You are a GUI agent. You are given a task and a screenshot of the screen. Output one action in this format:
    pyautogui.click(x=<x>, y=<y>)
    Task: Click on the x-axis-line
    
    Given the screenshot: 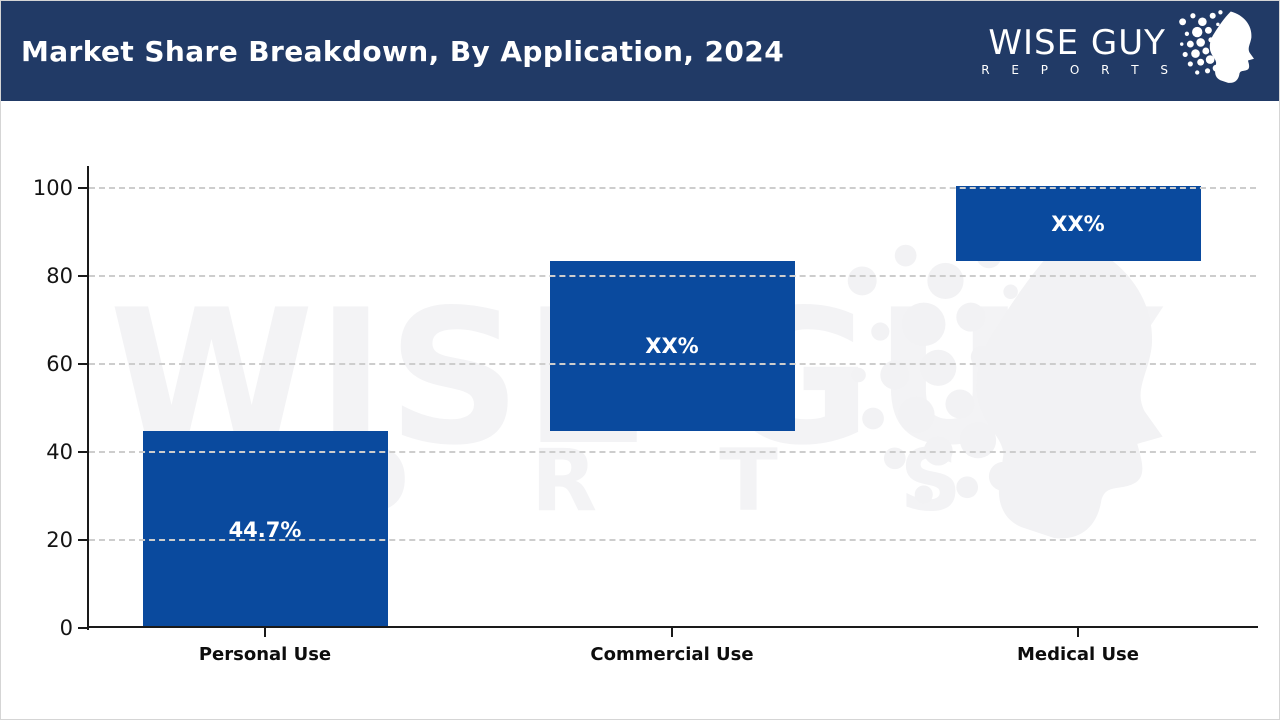 What is the action you would take?
    pyautogui.click(x=672, y=627)
    